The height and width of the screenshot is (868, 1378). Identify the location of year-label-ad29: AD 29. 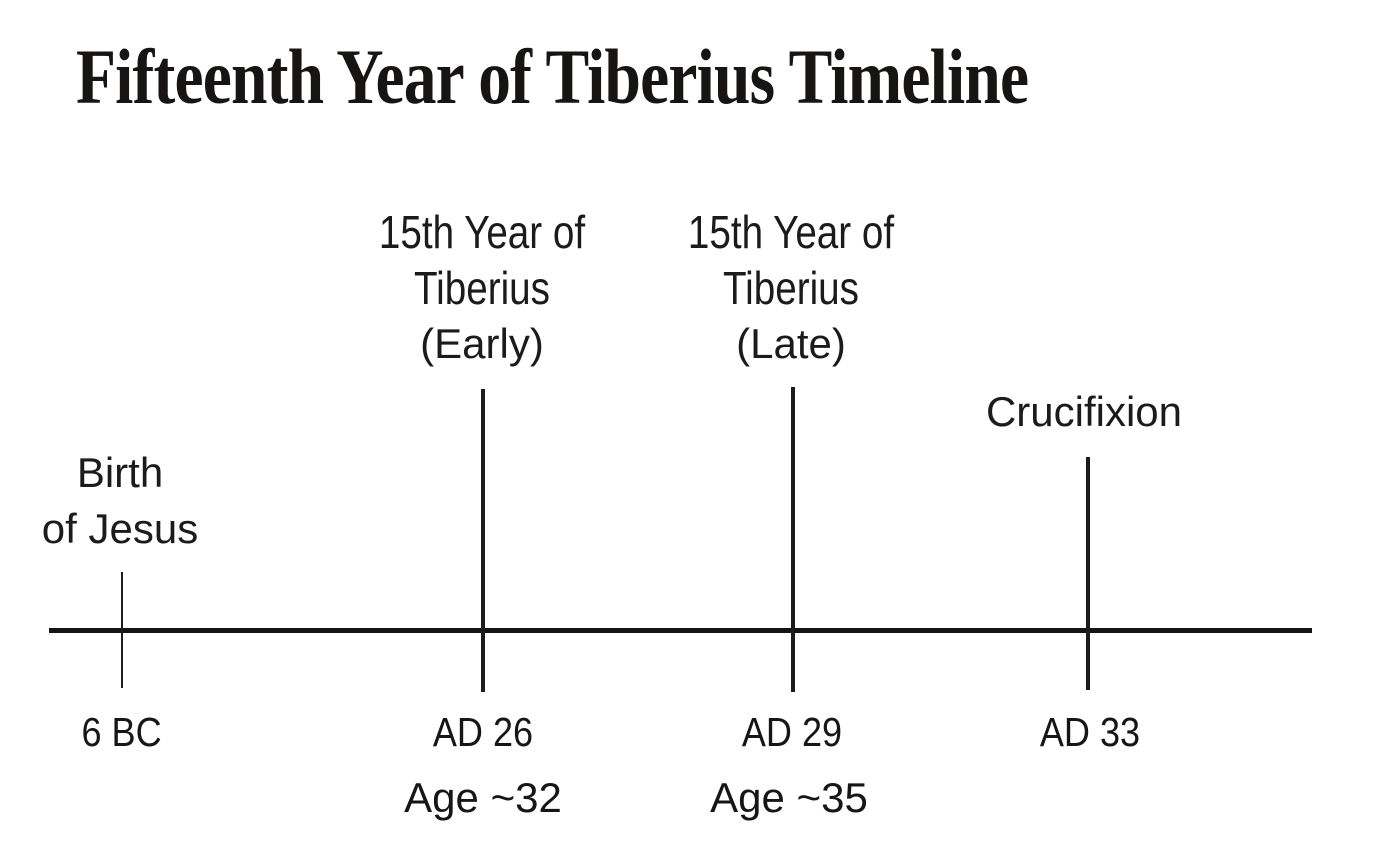
(792, 732).